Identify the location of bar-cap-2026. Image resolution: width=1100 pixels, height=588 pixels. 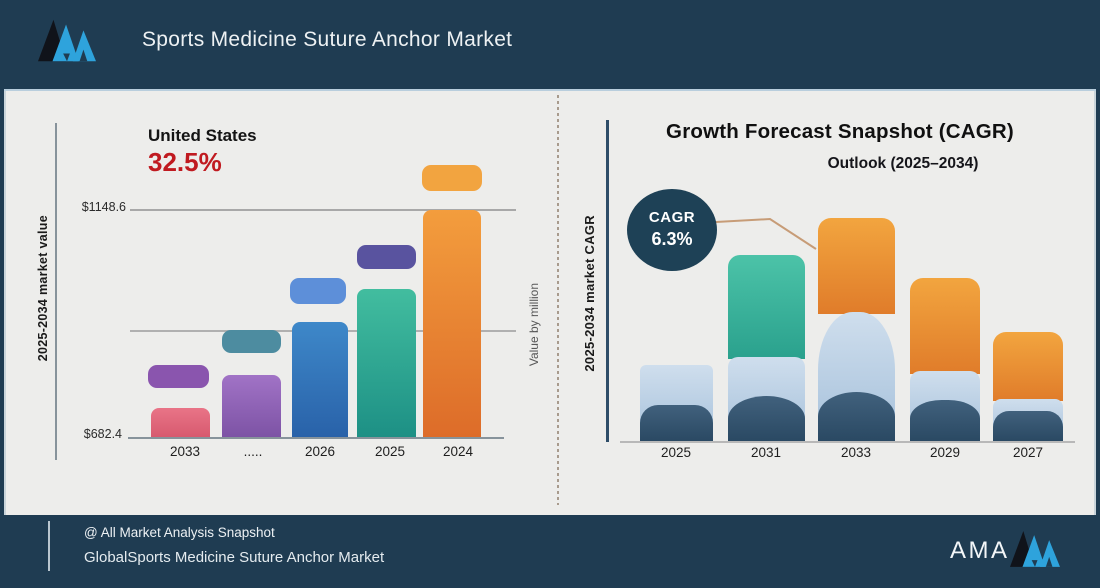
(318, 291).